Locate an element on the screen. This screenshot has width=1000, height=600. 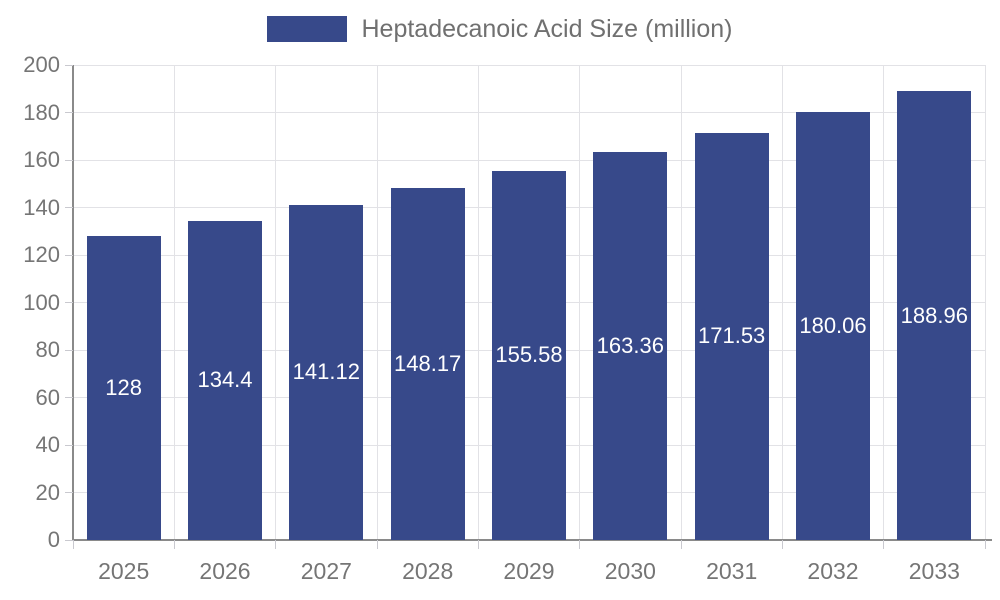
y-tick-label: 0 is located at coordinates (53, 539).